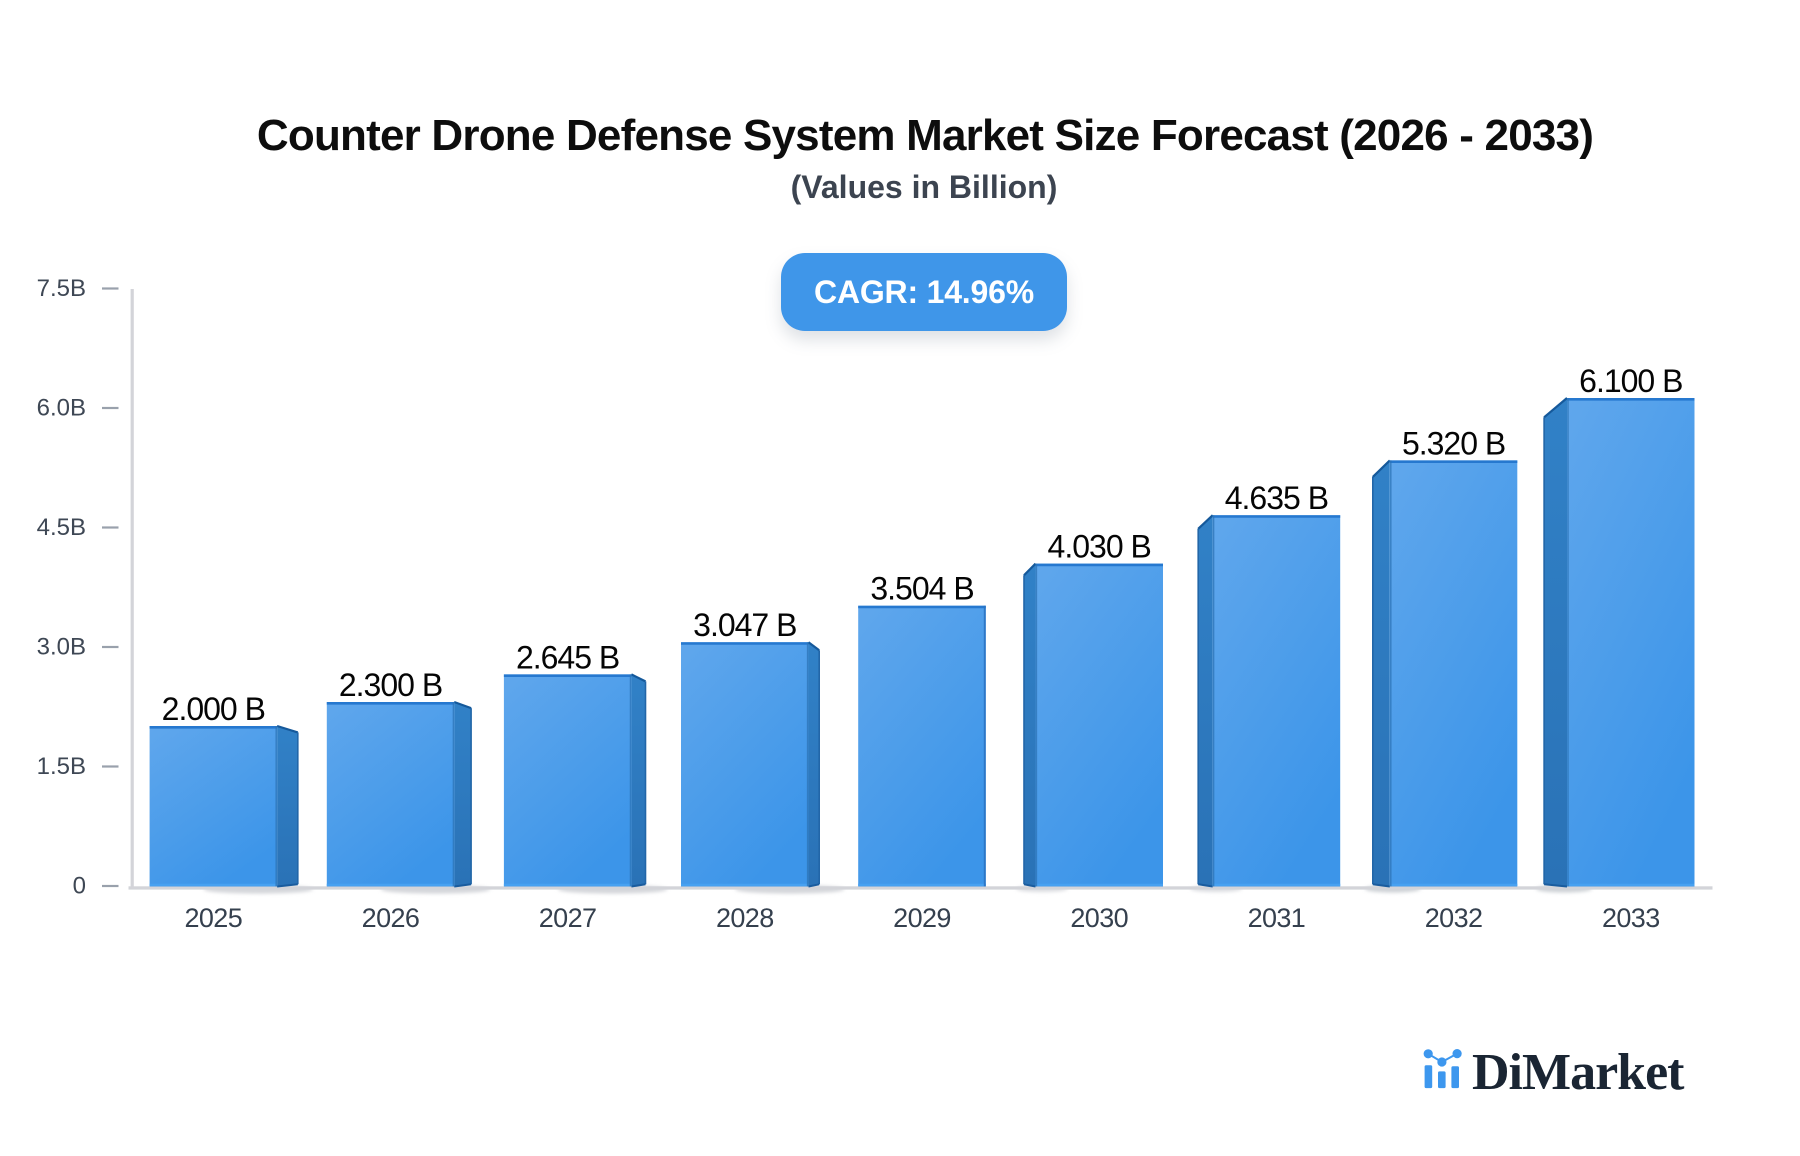 The width and height of the screenshot is (1800, 1156). What do you see at coordinates (61, 527) in the screenshot?
I see `svg-text: 4.5B` at bounding box center [61, 527].